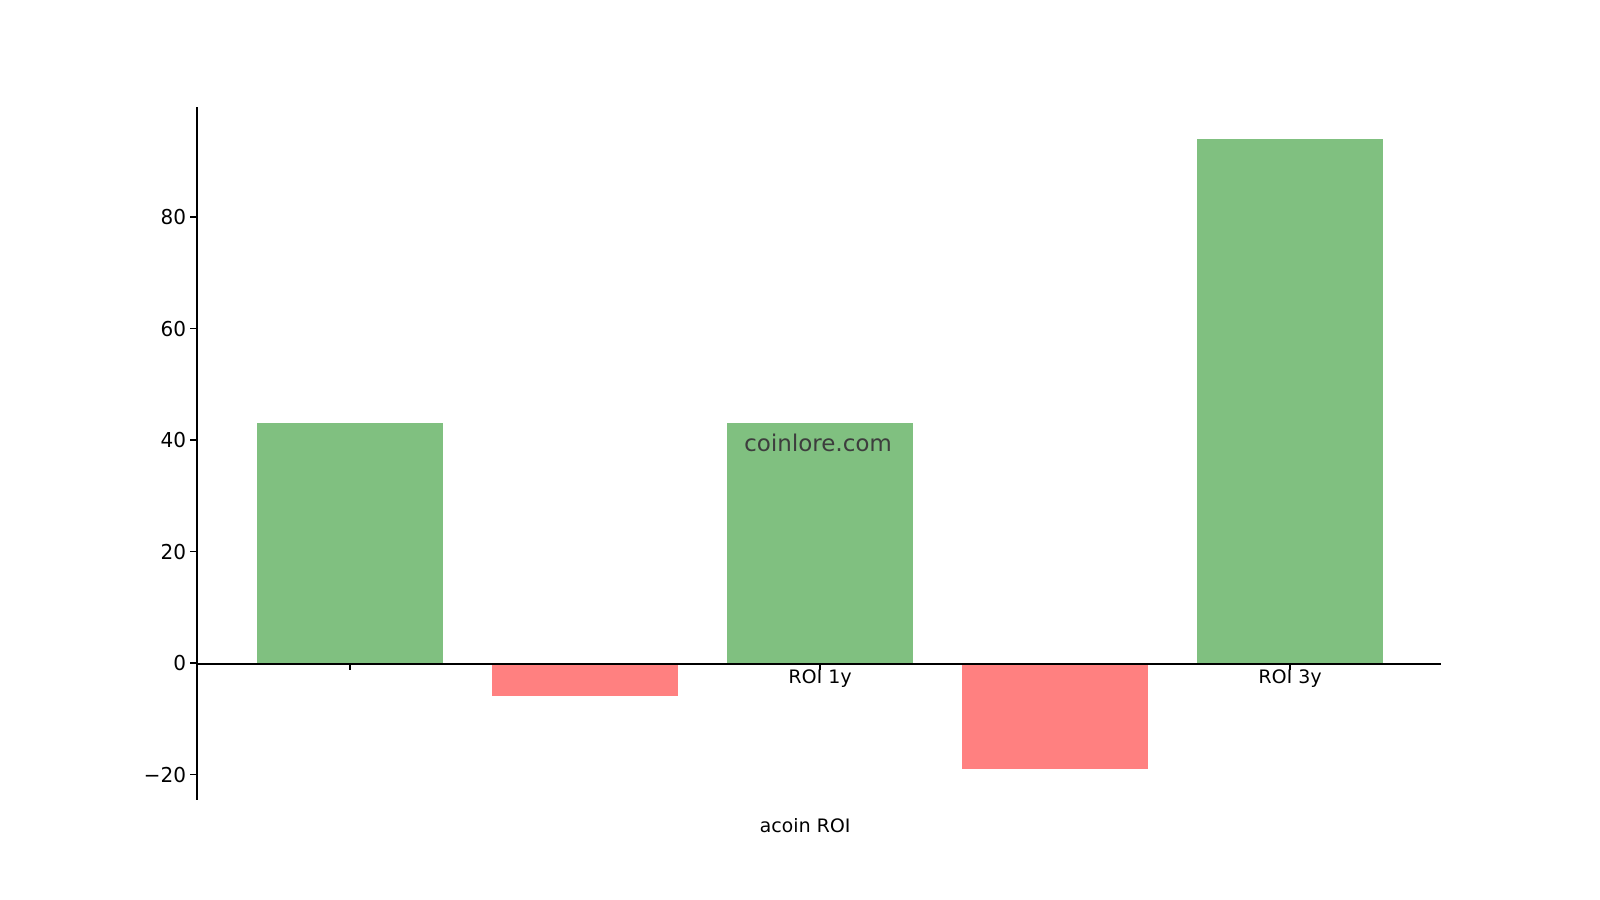 Image resolution: width=1600 pixels, height=900 pixels. I want to click on y-tick-label: 20, so click(173, 551).